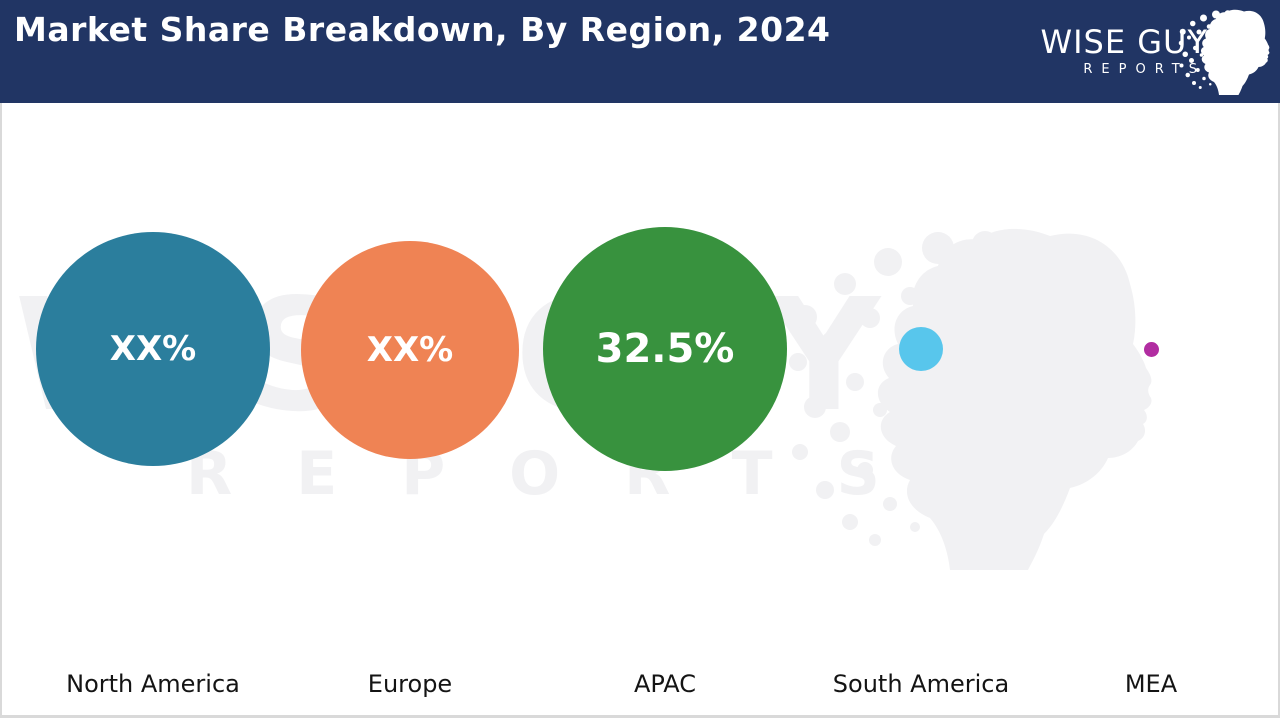  I want to click on category-label-europe: Europe, so click(410, 684).